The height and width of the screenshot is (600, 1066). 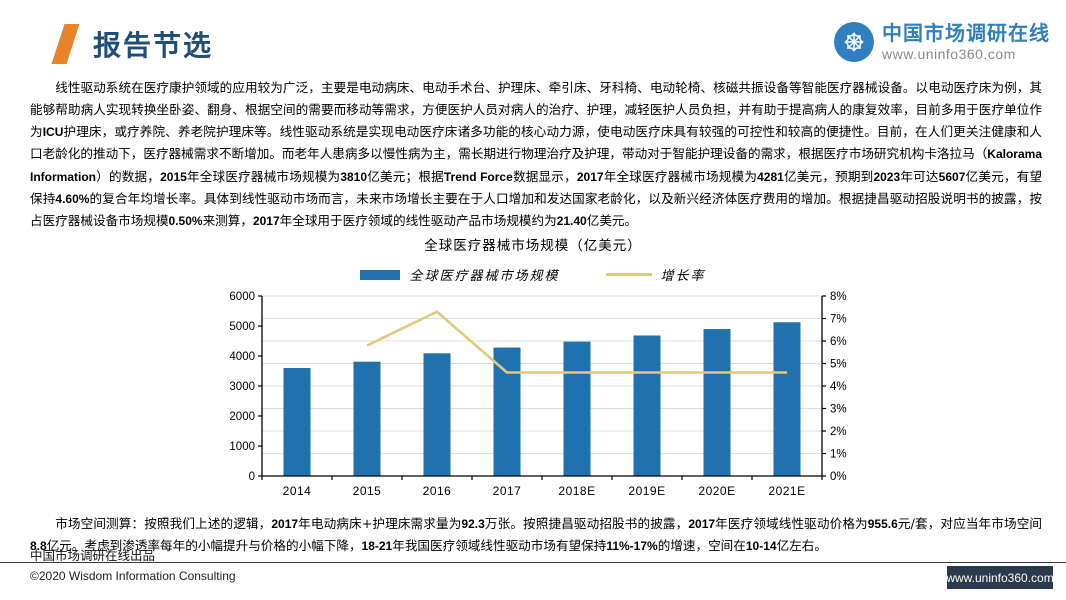 What do you see at coordinates (577, 408) in the screenshot?
I see `bar-2018E` at bounding box center [577, 408].